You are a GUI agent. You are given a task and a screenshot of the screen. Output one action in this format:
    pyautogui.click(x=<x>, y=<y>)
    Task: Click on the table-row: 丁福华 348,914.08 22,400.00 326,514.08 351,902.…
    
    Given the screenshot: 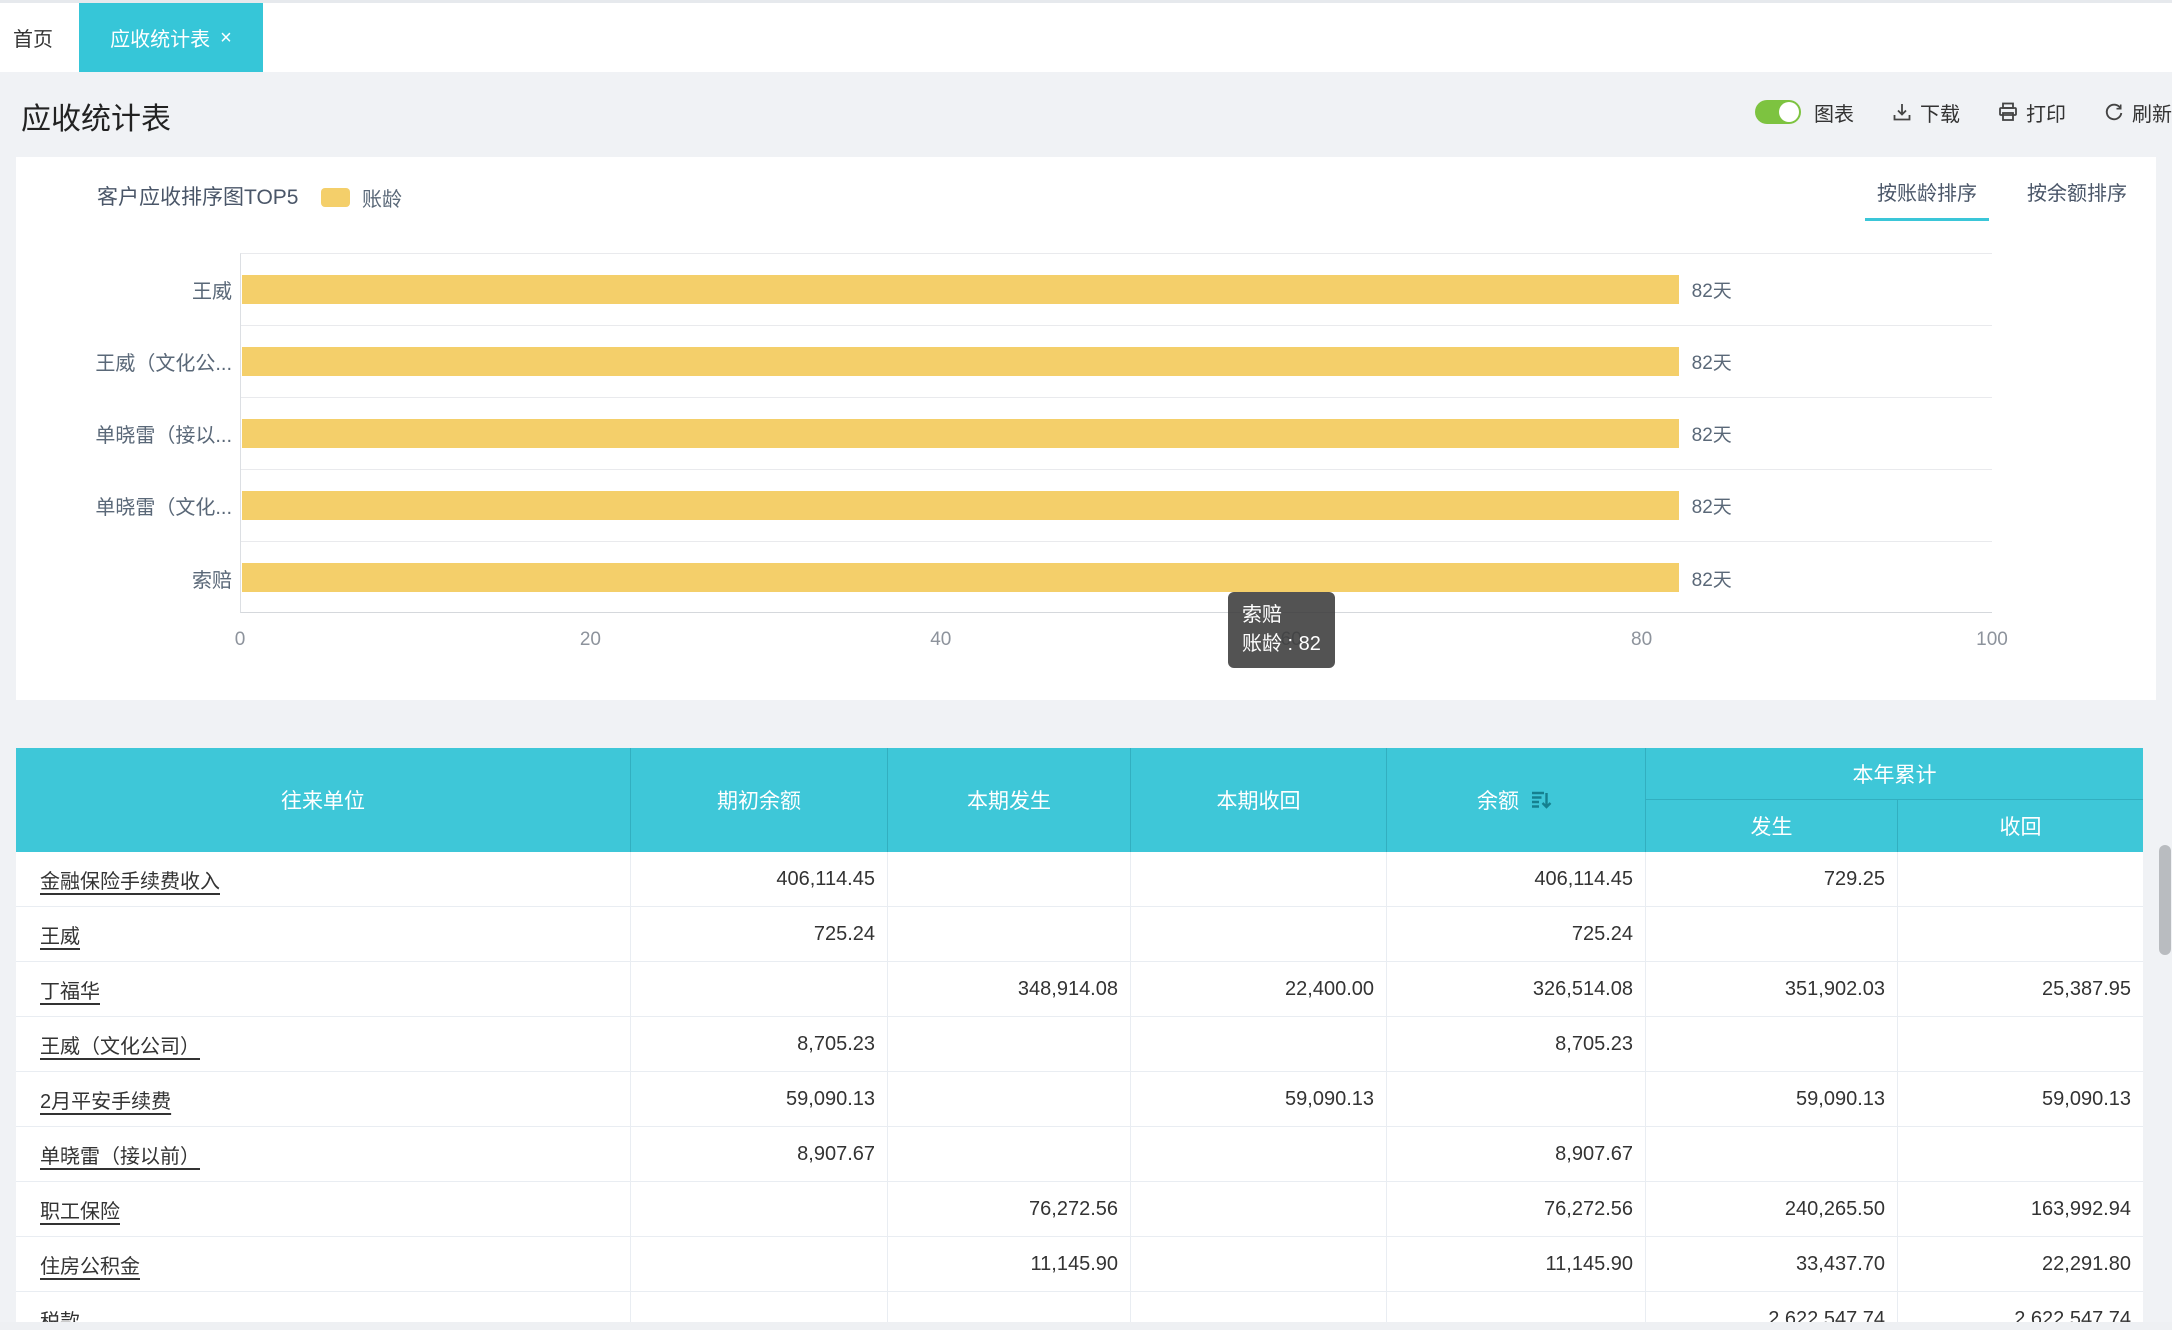 What is the action you would take?
    pyautogui.click(x=1079, y=989)
    